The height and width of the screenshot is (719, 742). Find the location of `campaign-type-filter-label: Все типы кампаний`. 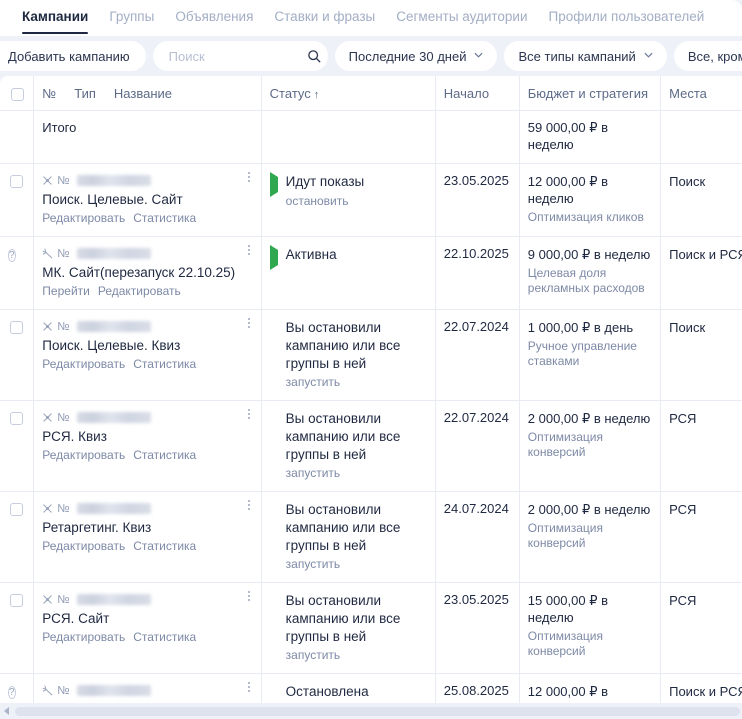

campaign-type-filter-label: Все типы кампаний is located at coordinates (577, 56).